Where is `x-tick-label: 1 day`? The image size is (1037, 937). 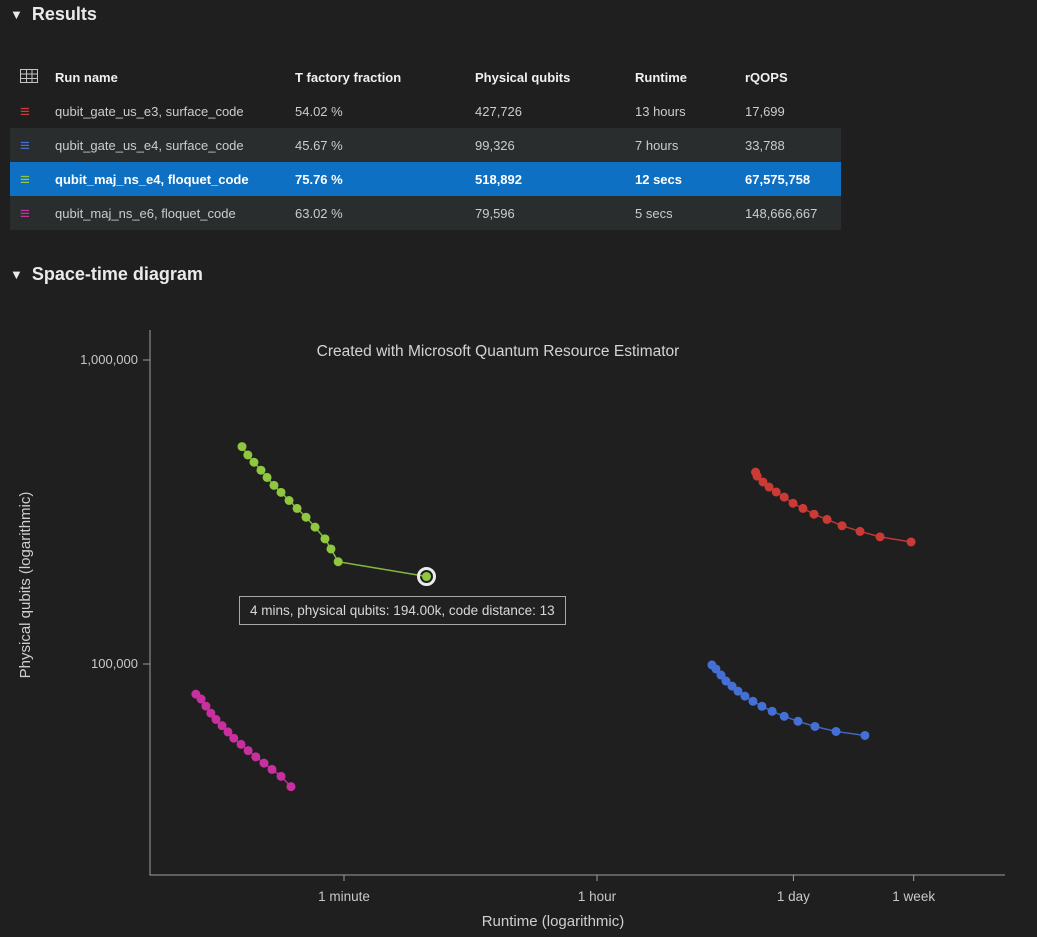
x-tick-label: 1 day is located at coordinates (793, 896).